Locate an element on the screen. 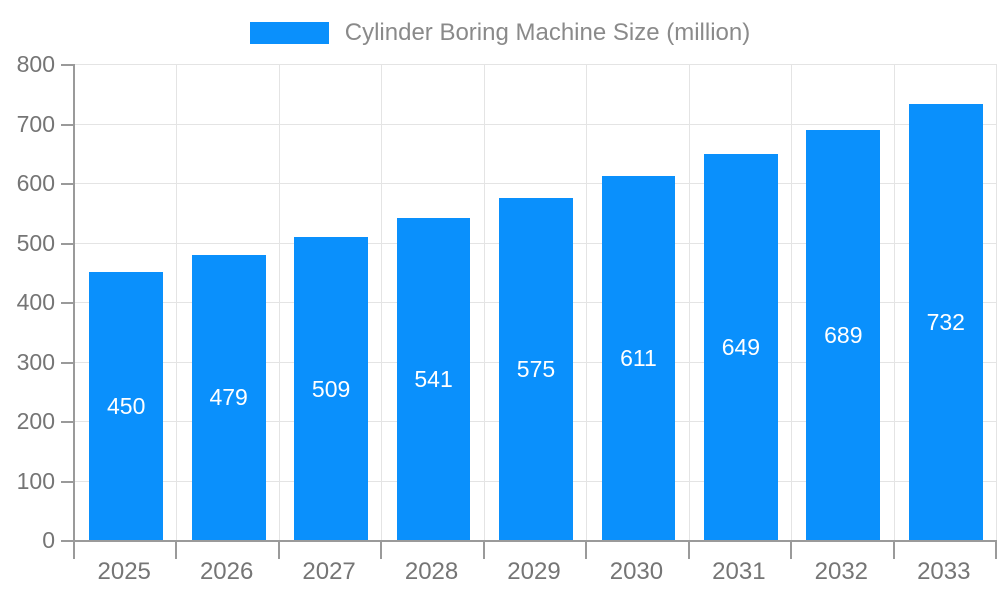 The height and width of the screenshot is (600, 1000). x-axis-tick-label: 2026 is located at coordinates (226, 571).